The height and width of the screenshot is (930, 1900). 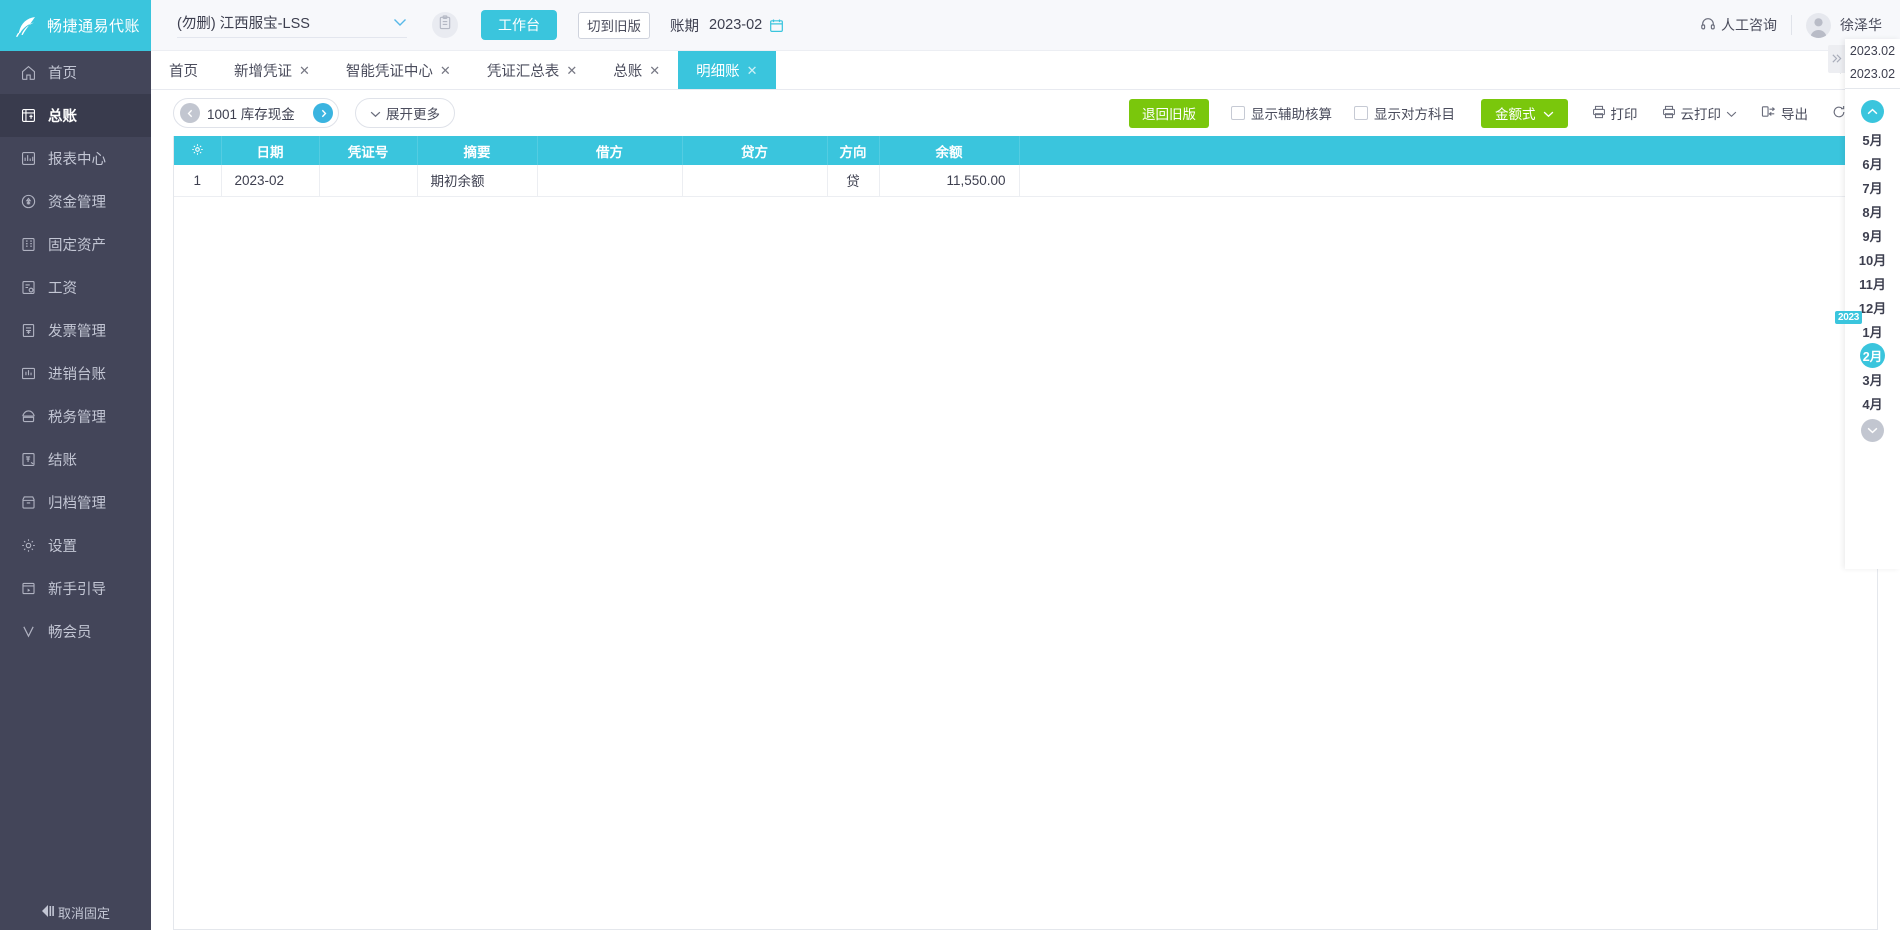 I want to click on export-button: 导出, so click(x=1784, y=113).